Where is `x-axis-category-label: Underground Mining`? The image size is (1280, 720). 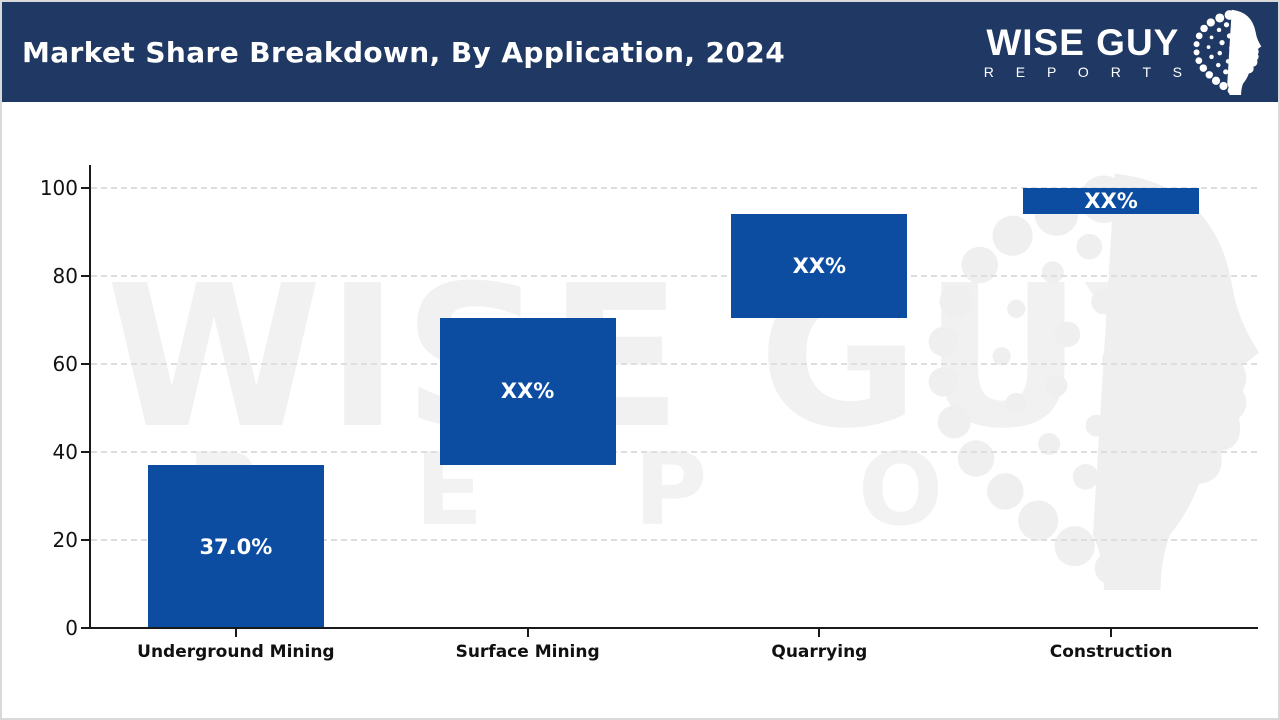 x-axis-category-label: Underground Mining is located at coordinates (236, 652).